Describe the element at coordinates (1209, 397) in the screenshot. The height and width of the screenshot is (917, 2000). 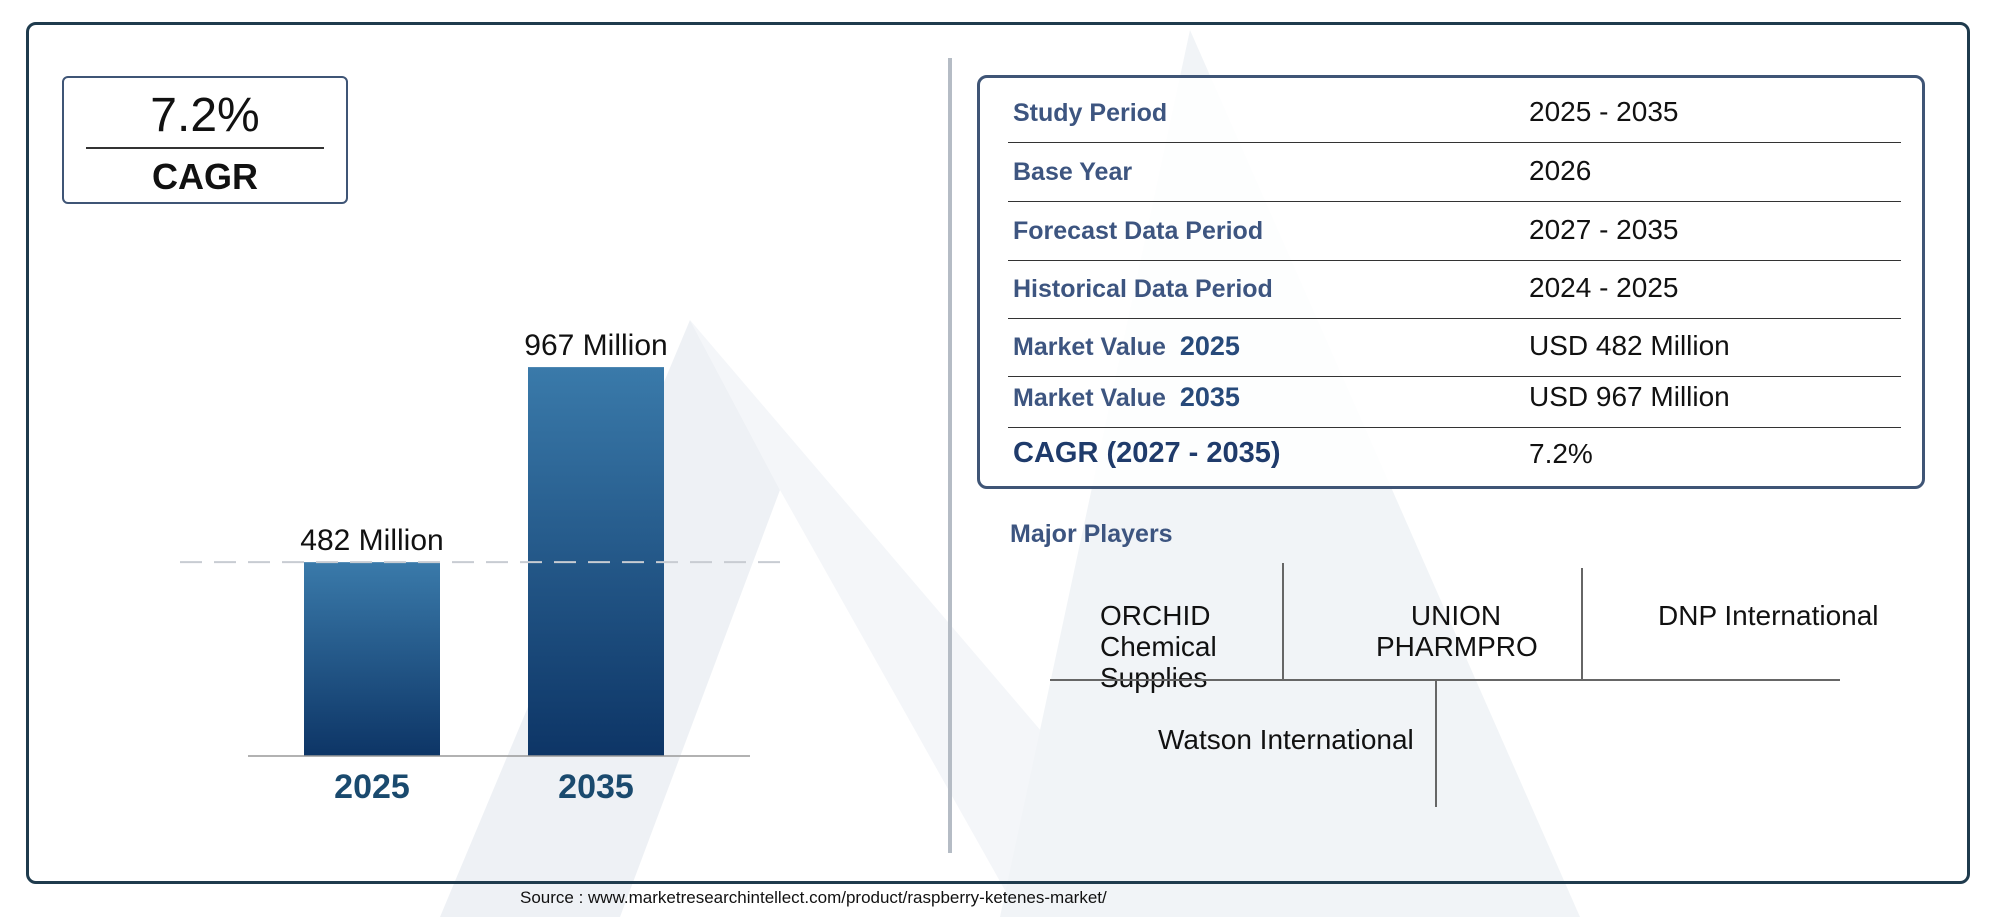
I see `info-label-year: 2035` at that location.